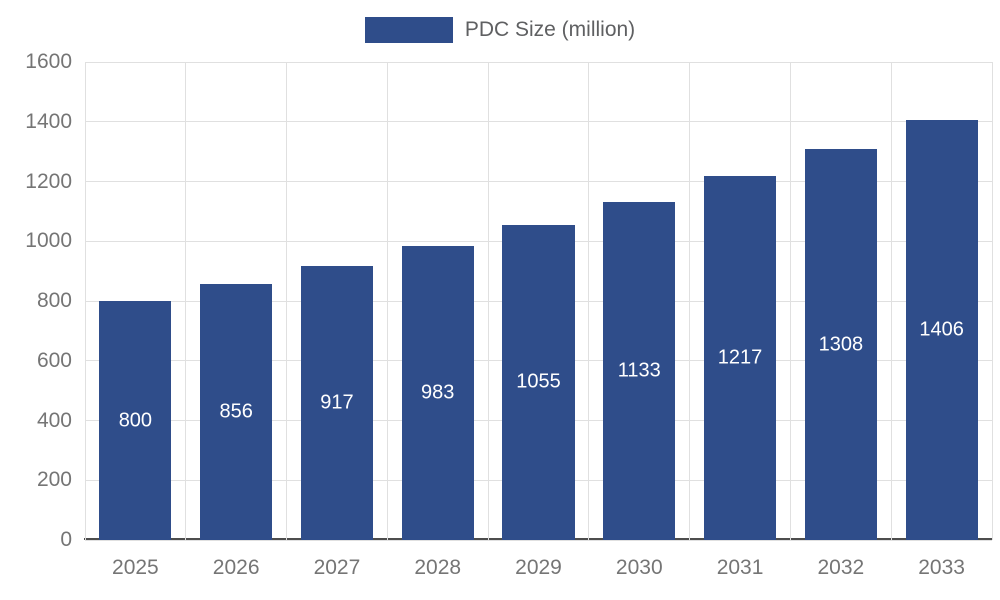  Describe the element at coordinates (639, 567) in the screenshot. I see `x-axis-tick-label: 2030` at that location.